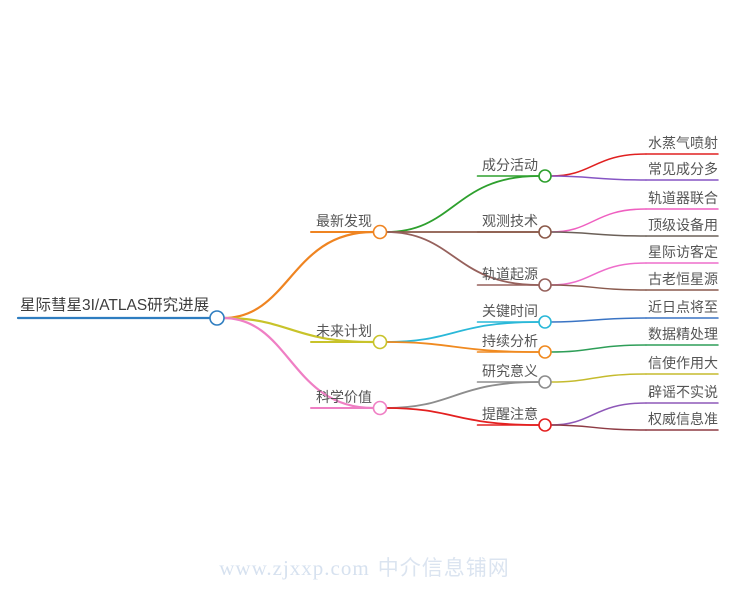 Image resolution: width=729 pixels, height=591 pixels. I want to click on sub-node-label: 关键时间, so click(510, 311).